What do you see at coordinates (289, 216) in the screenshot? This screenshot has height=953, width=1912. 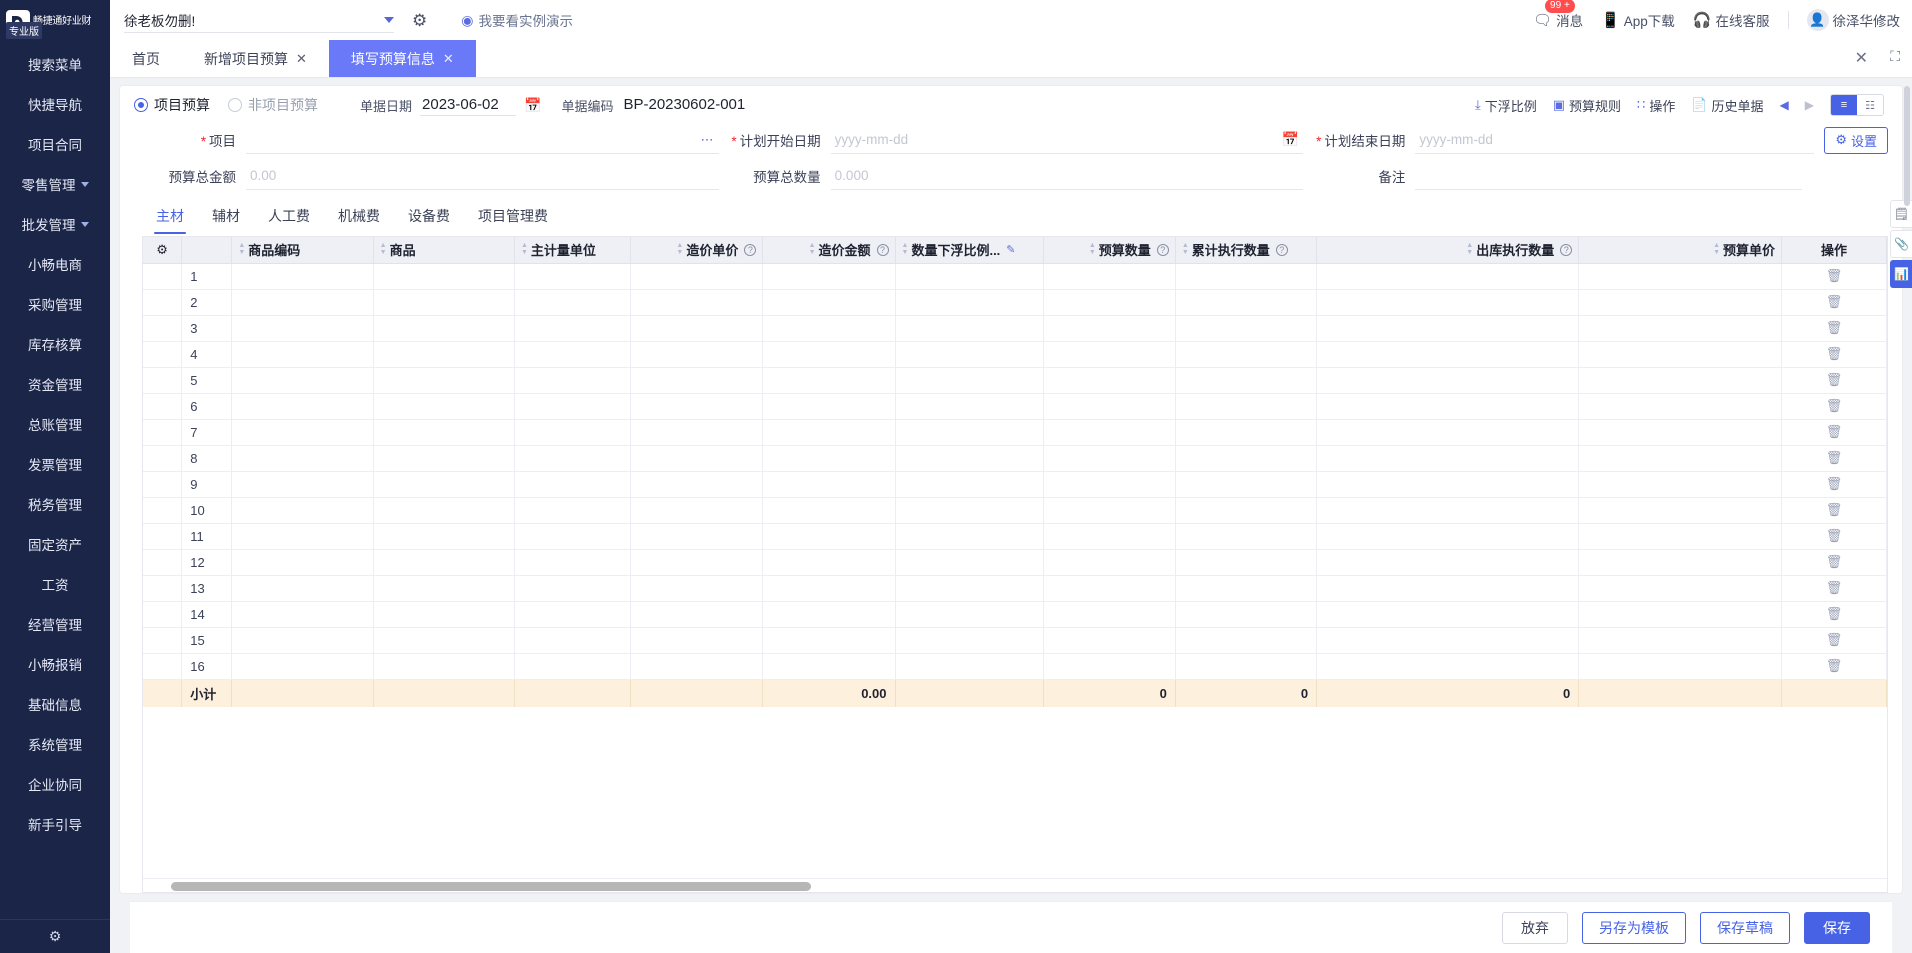 I see `material-tab-3: 人工费` at bounding box center [289, 216].